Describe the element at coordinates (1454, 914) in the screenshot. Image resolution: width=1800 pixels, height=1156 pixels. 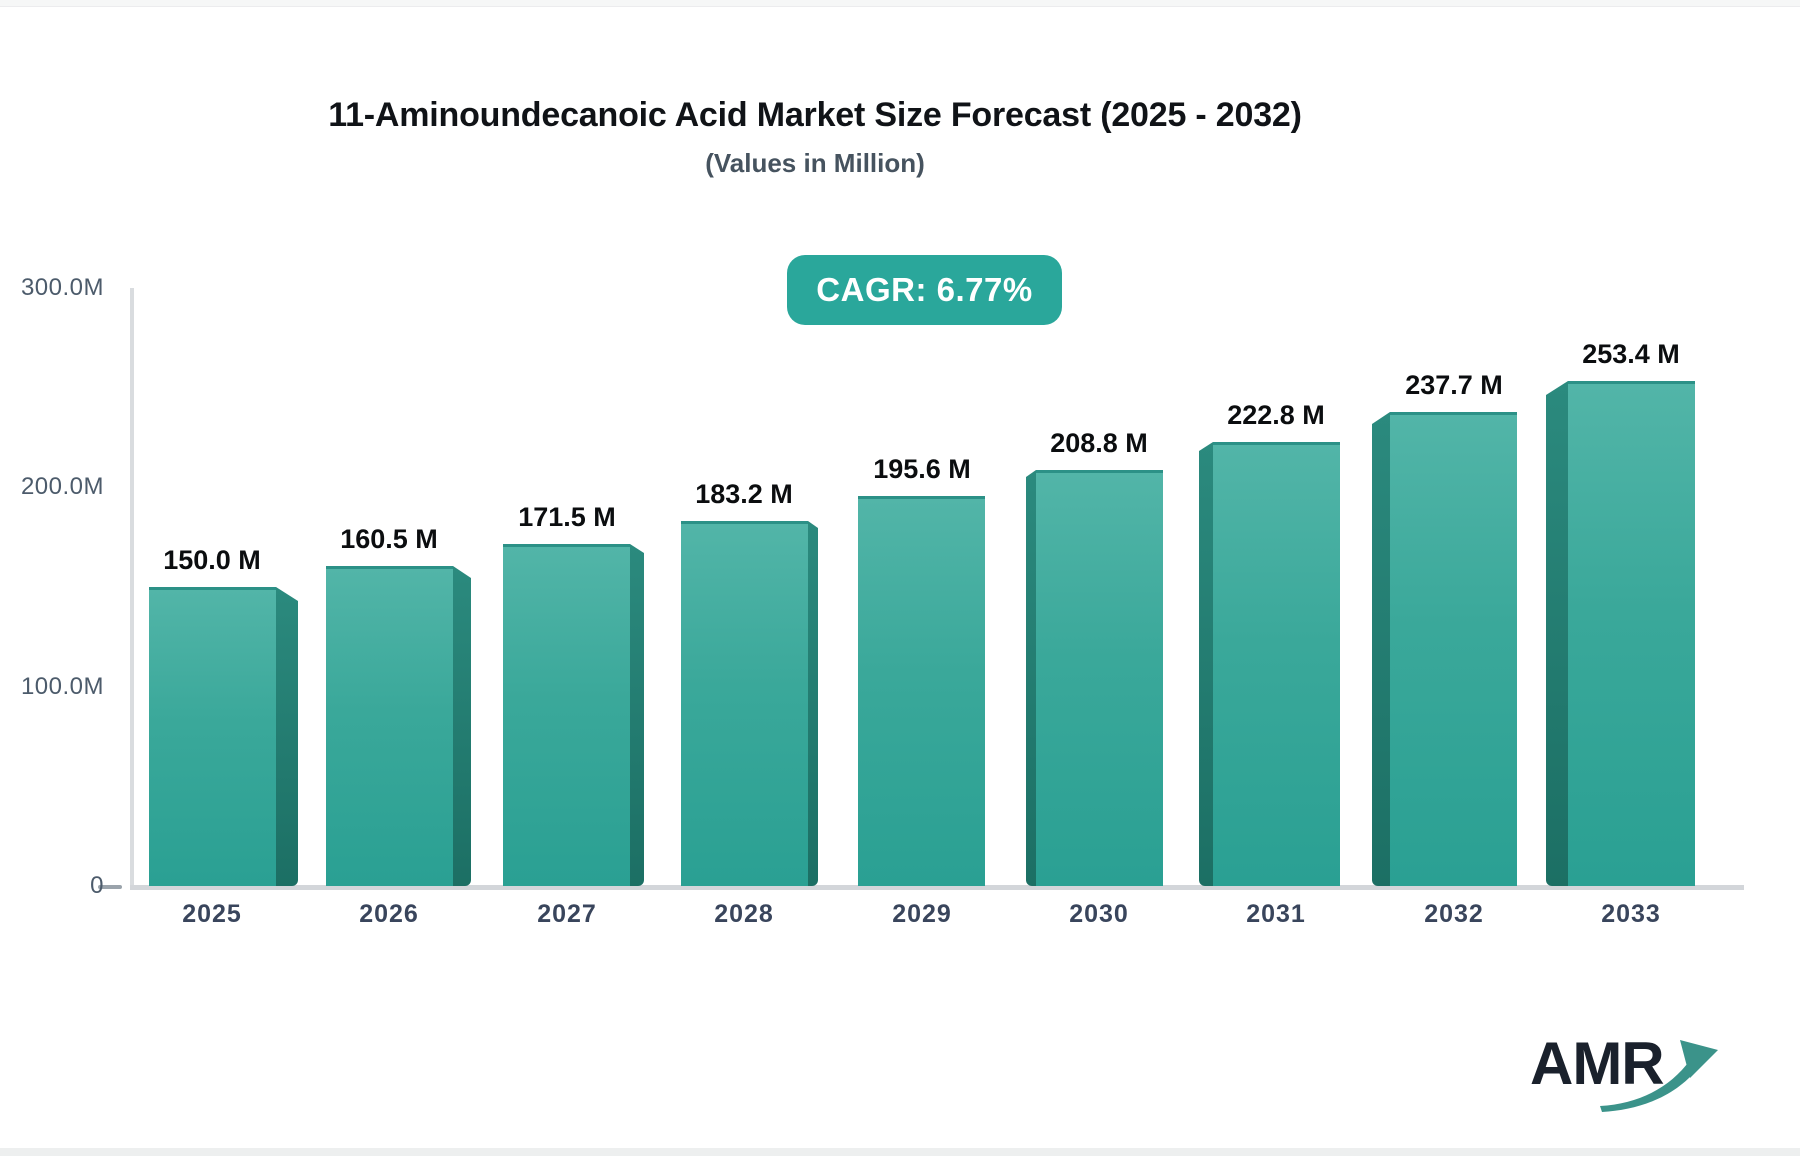
I see `x-axis-tick-label: 2032` at that location.